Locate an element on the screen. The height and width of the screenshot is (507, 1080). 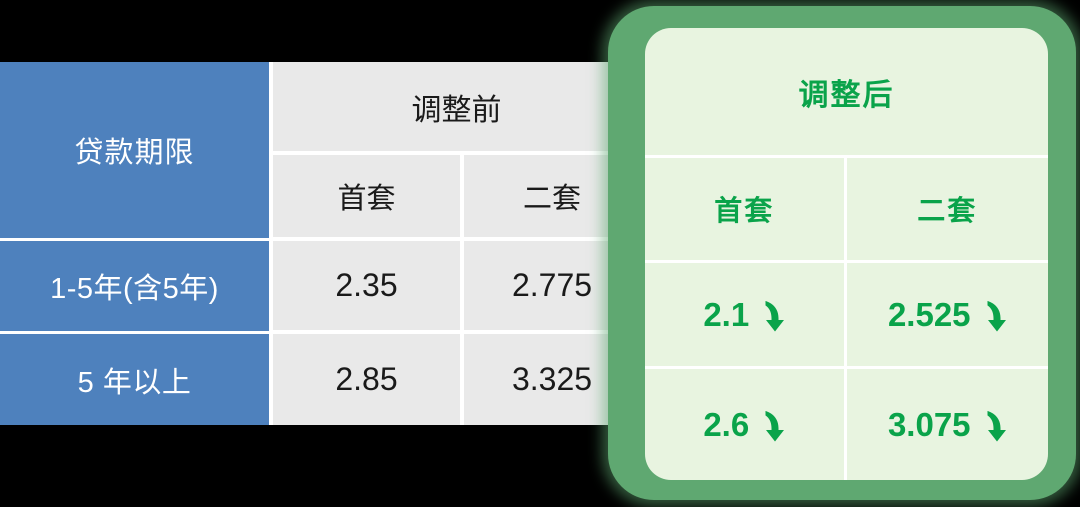
after-first-home-row-2-value: 2.6 is located at coordinates (726, 424).